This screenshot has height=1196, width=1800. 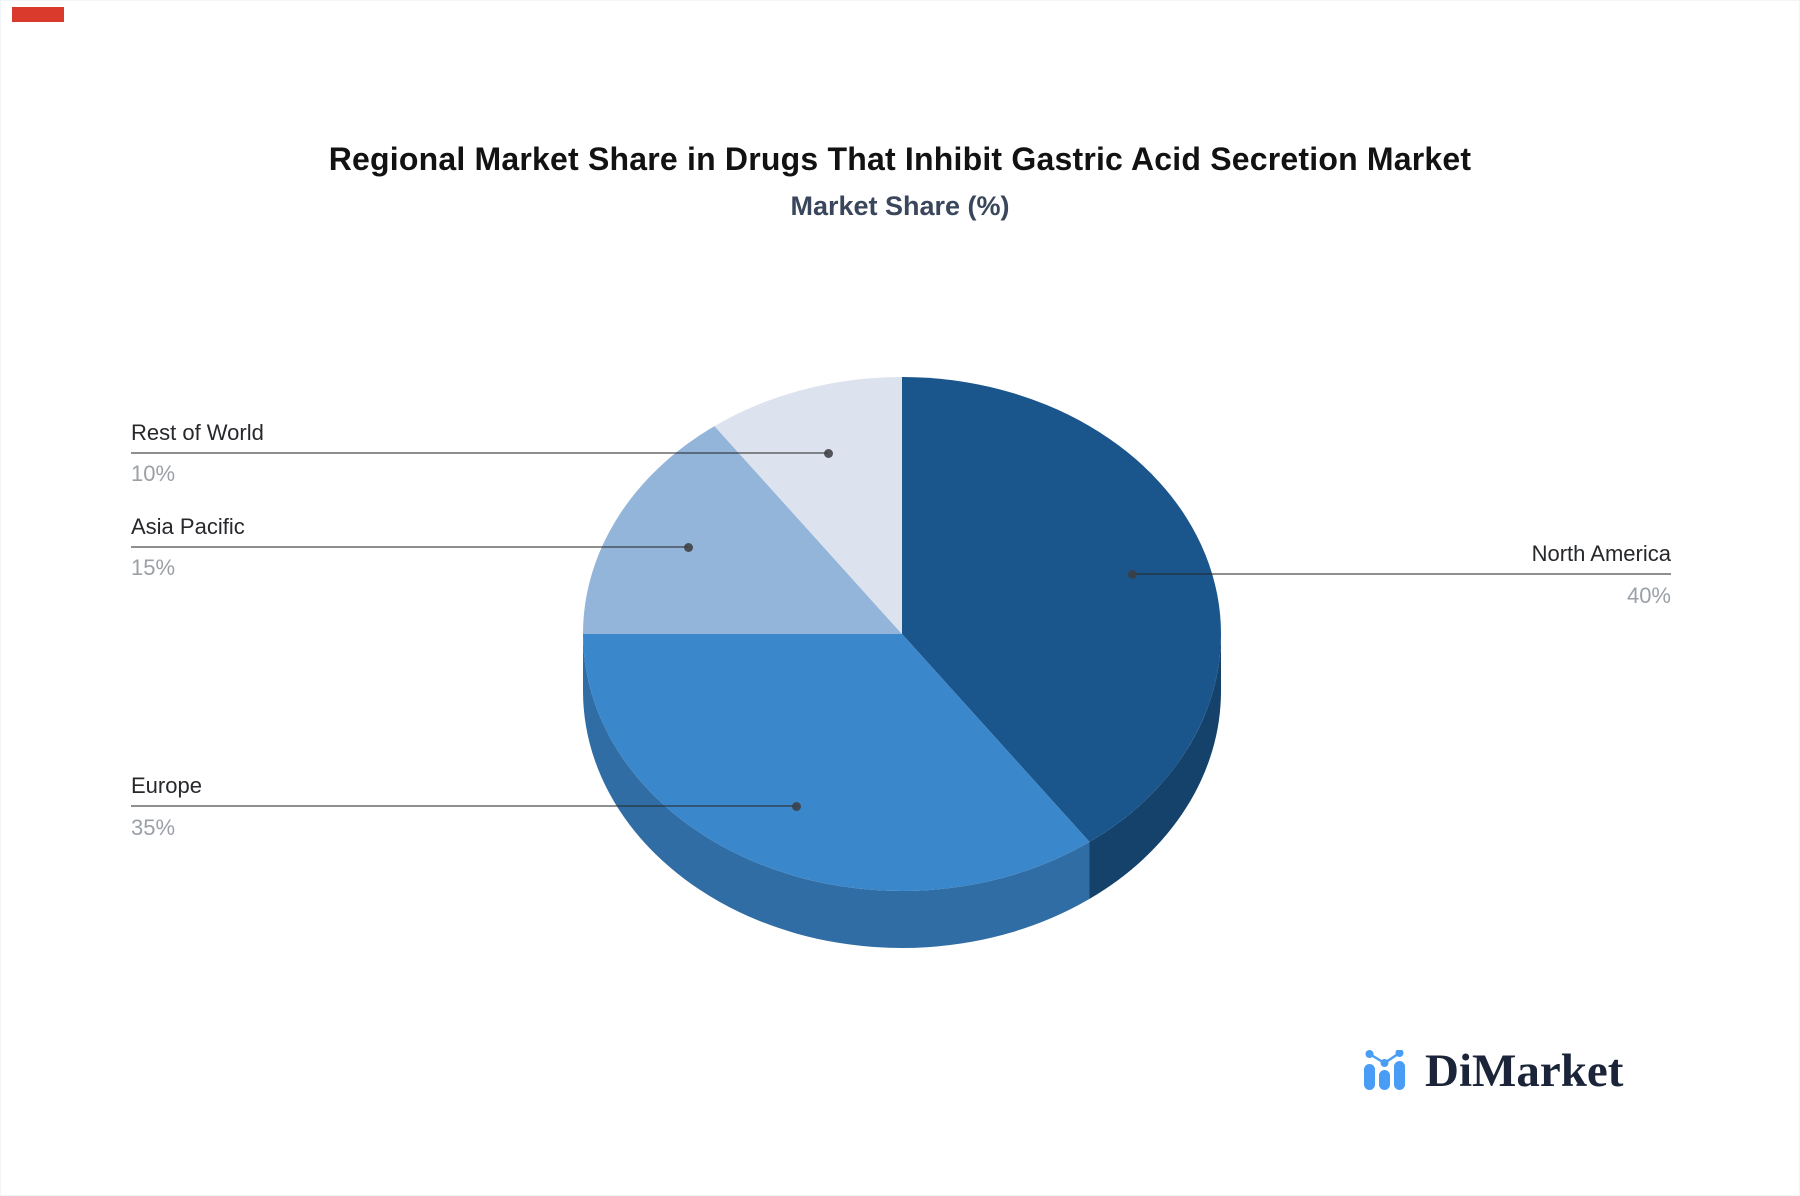 What do you see at coordinates (153, 473) in the screenshot?
I see `slice-value: 10%` at bounding box center [153, 473].